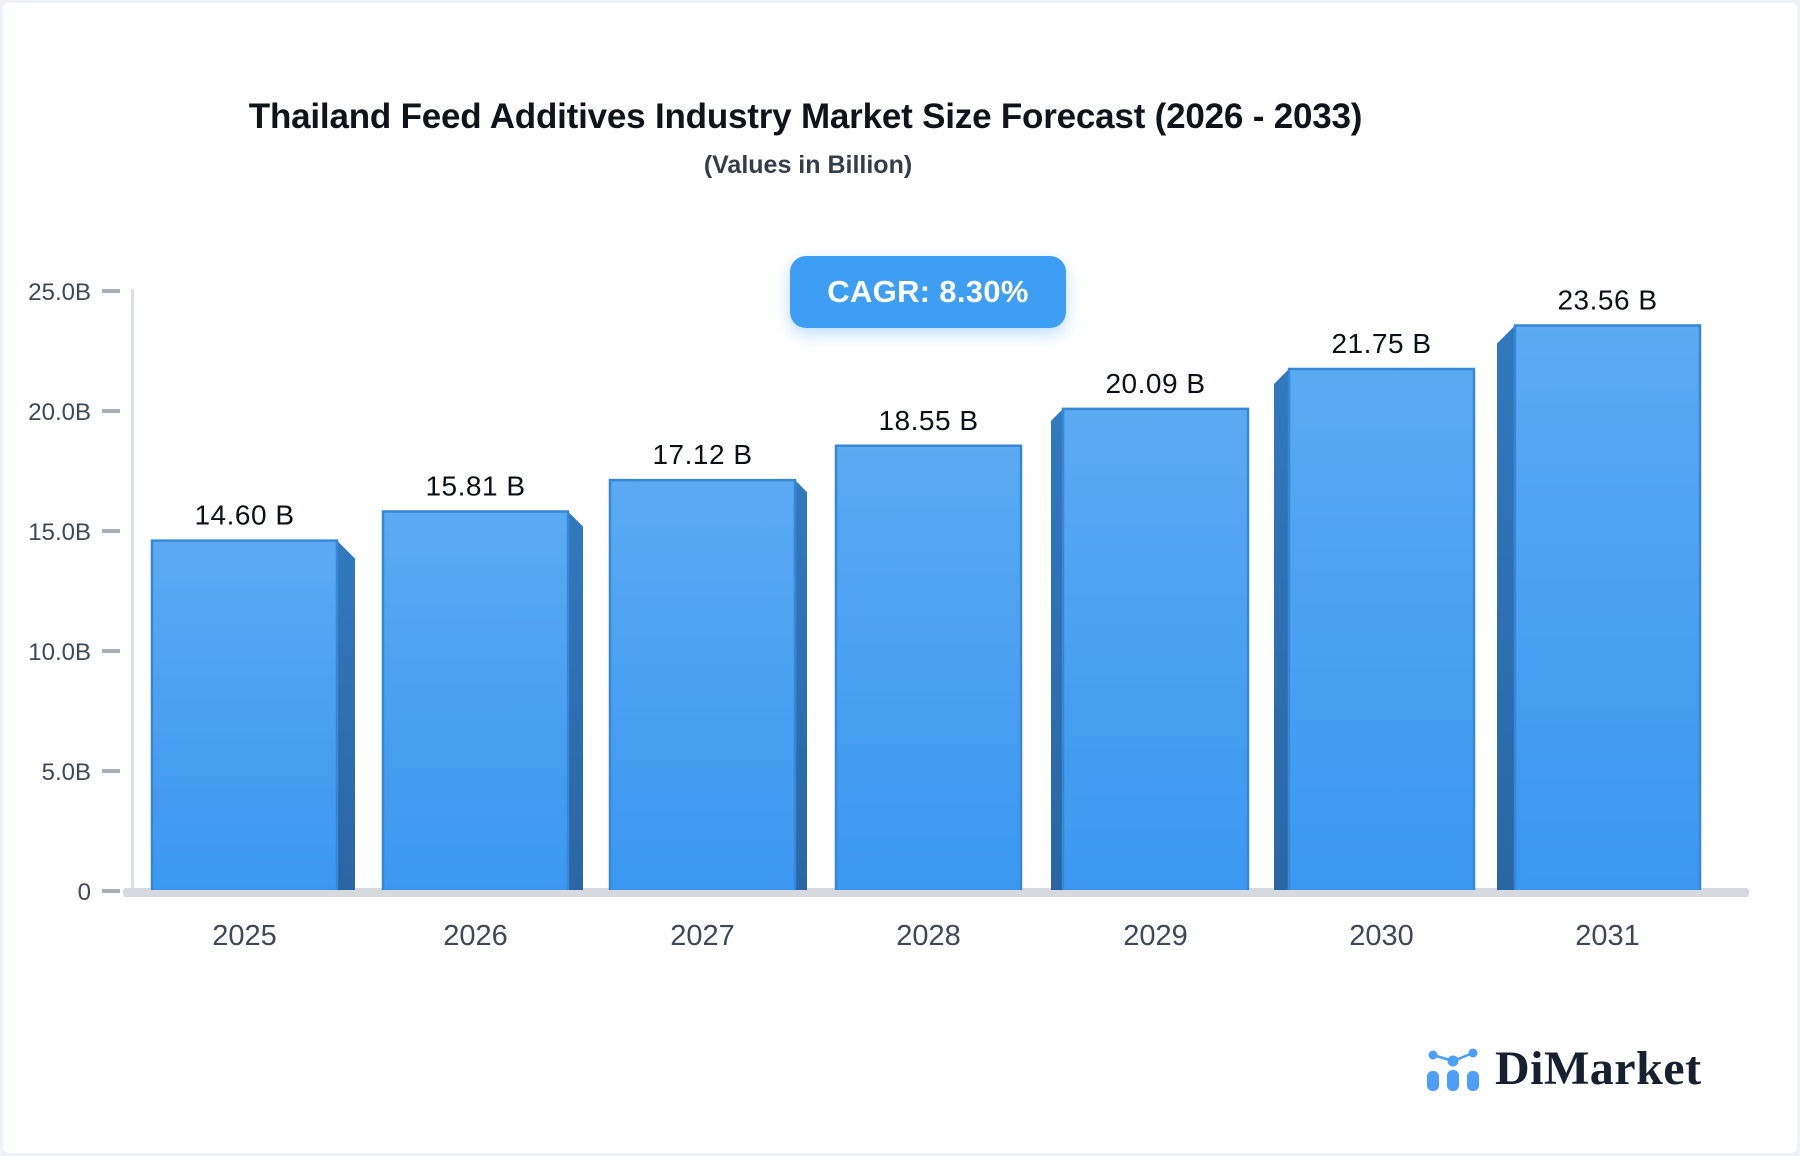 The image size is (1800, 1156). What do you see at coordinates (66, 772) in the screenshot?
I see `y-tick-label: 5.0B` at bounding box center [66, 772].